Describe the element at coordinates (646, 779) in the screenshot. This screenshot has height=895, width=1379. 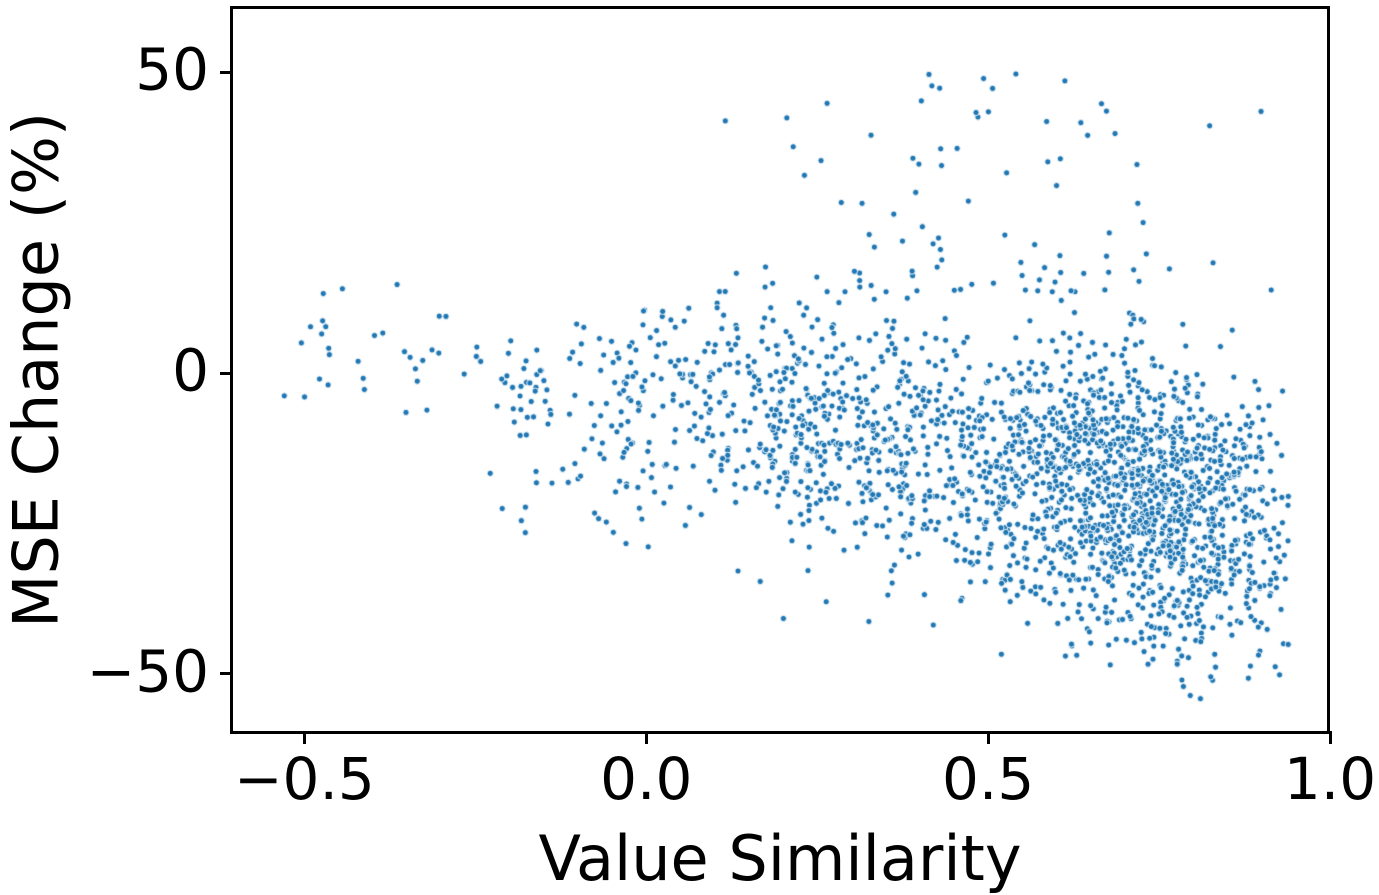
I see `x-tick-label: 0.0` at that location.